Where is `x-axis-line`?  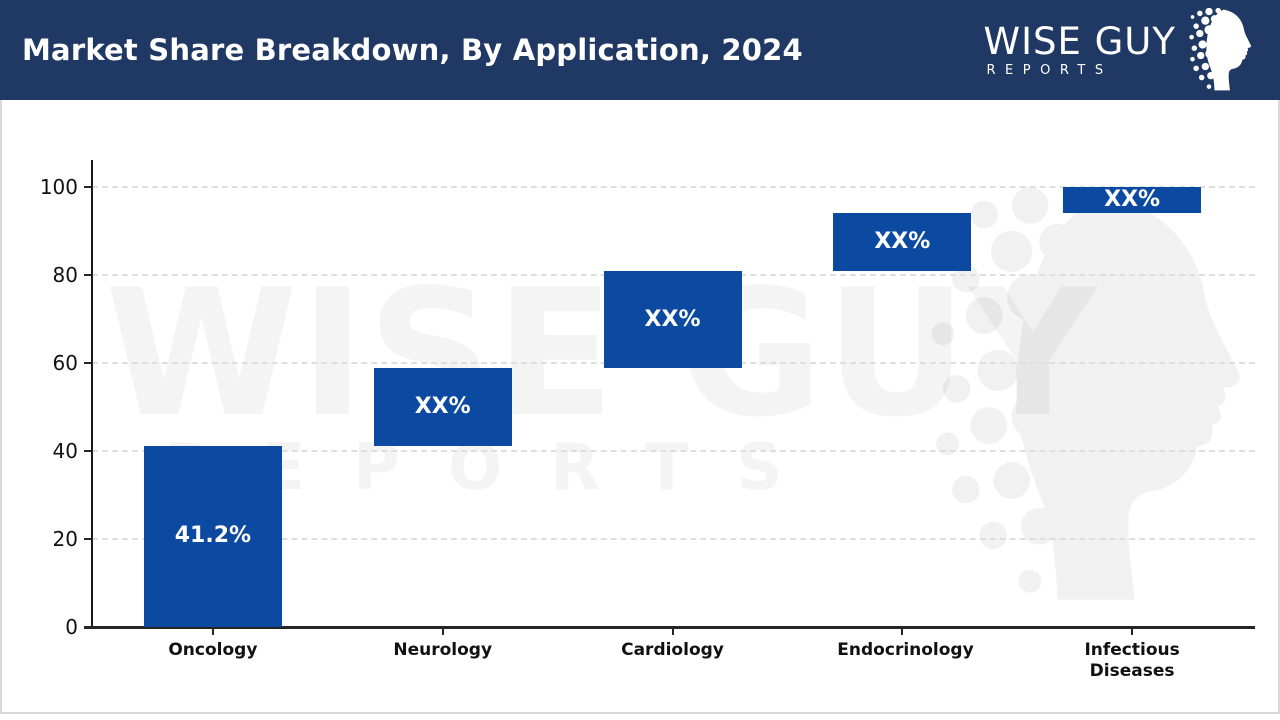 x-axis-line is located at coordinates (669, 627).